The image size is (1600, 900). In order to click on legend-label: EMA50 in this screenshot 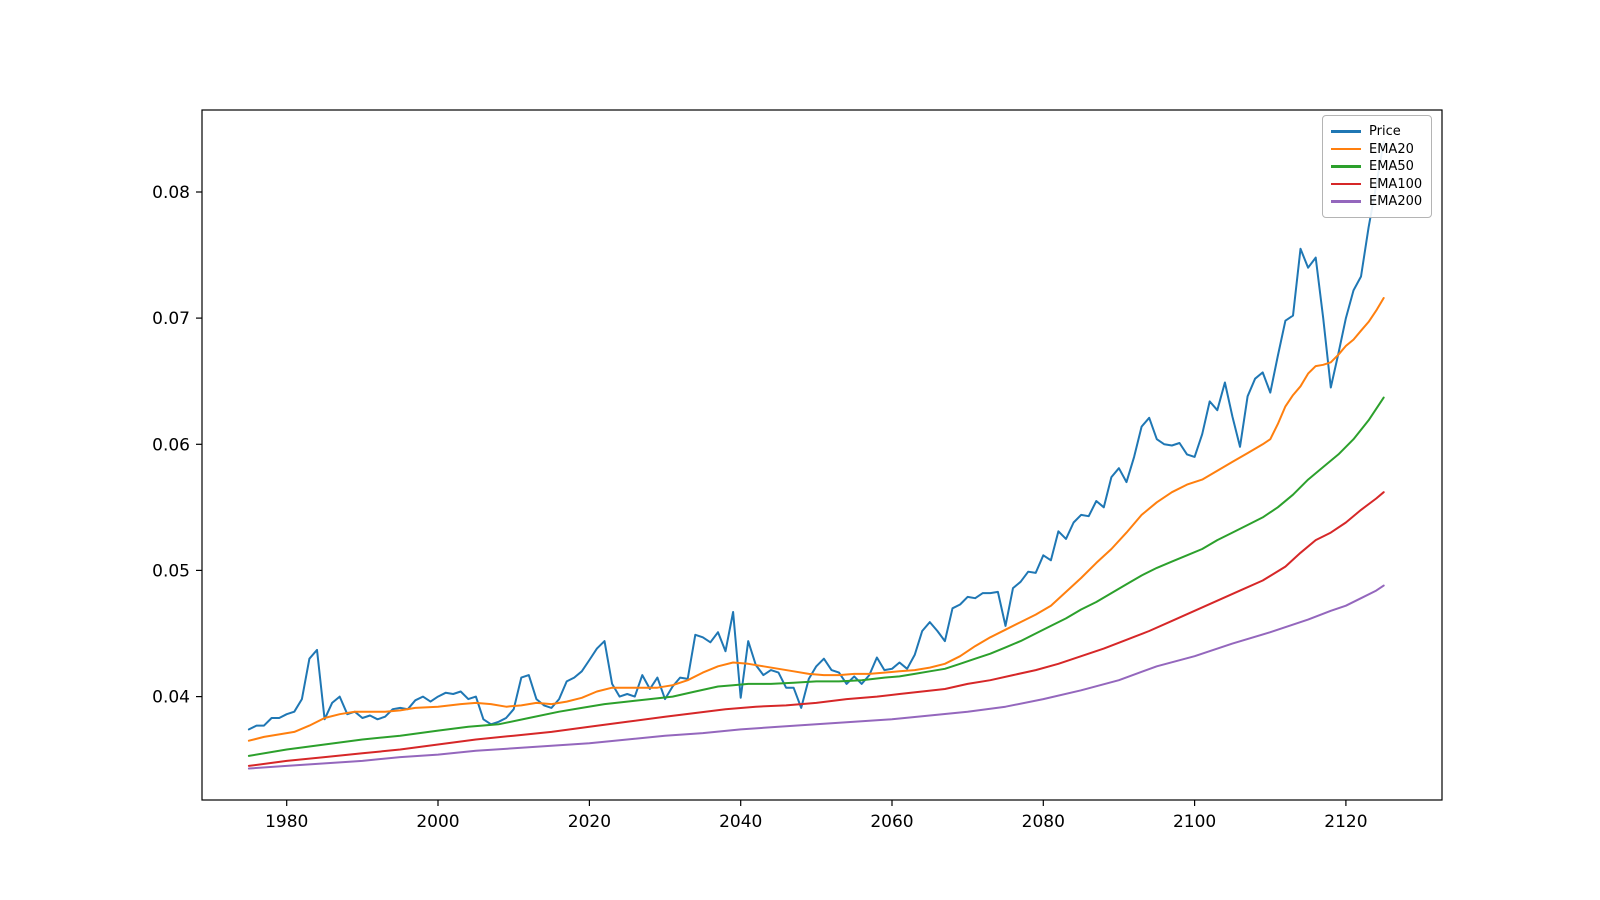, I will do `click(1391, 166)`.